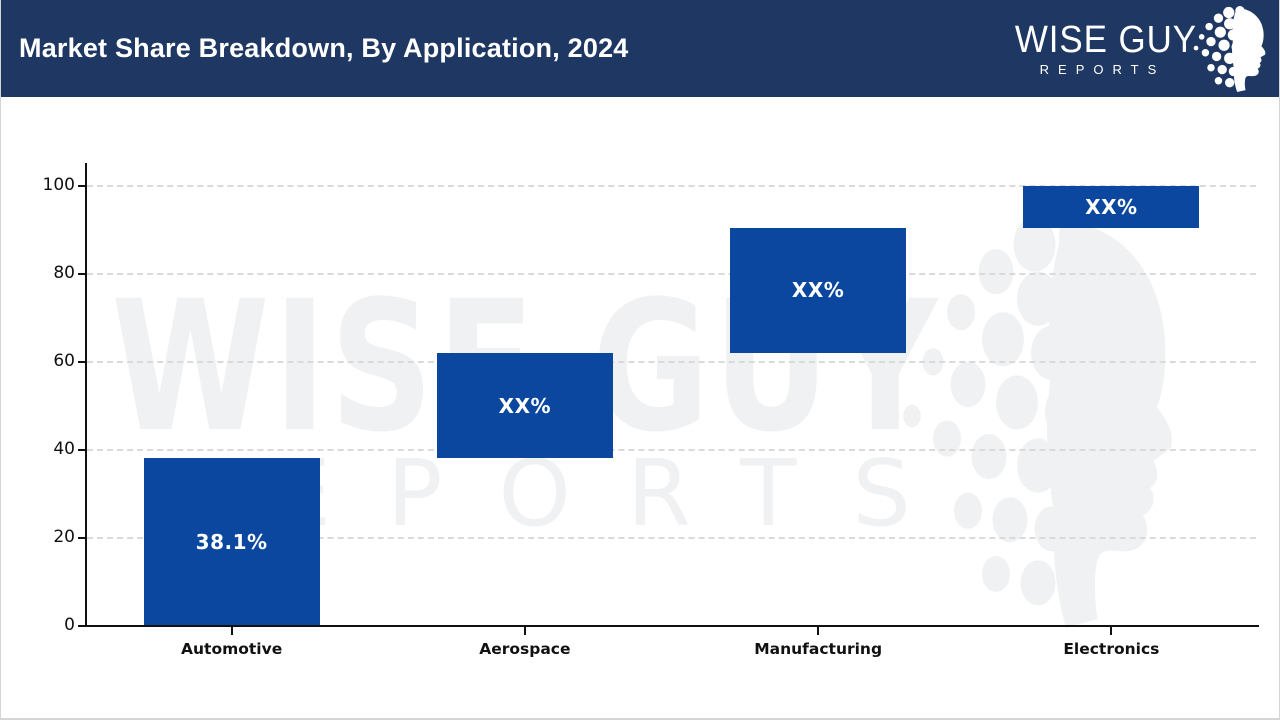 The height and width of the screenshot is (720, 1280). I want to click on logo-subtext: REPORTS, so click(1102, 69).